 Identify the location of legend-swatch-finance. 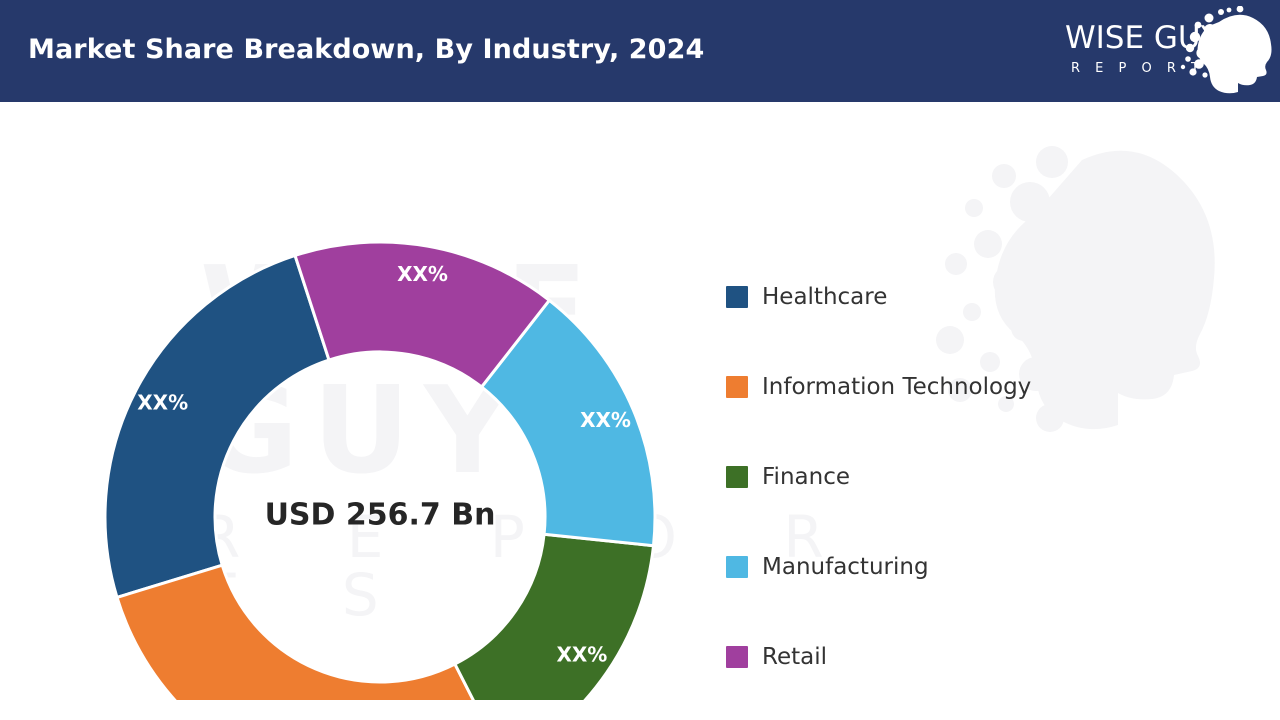
(737, 477).